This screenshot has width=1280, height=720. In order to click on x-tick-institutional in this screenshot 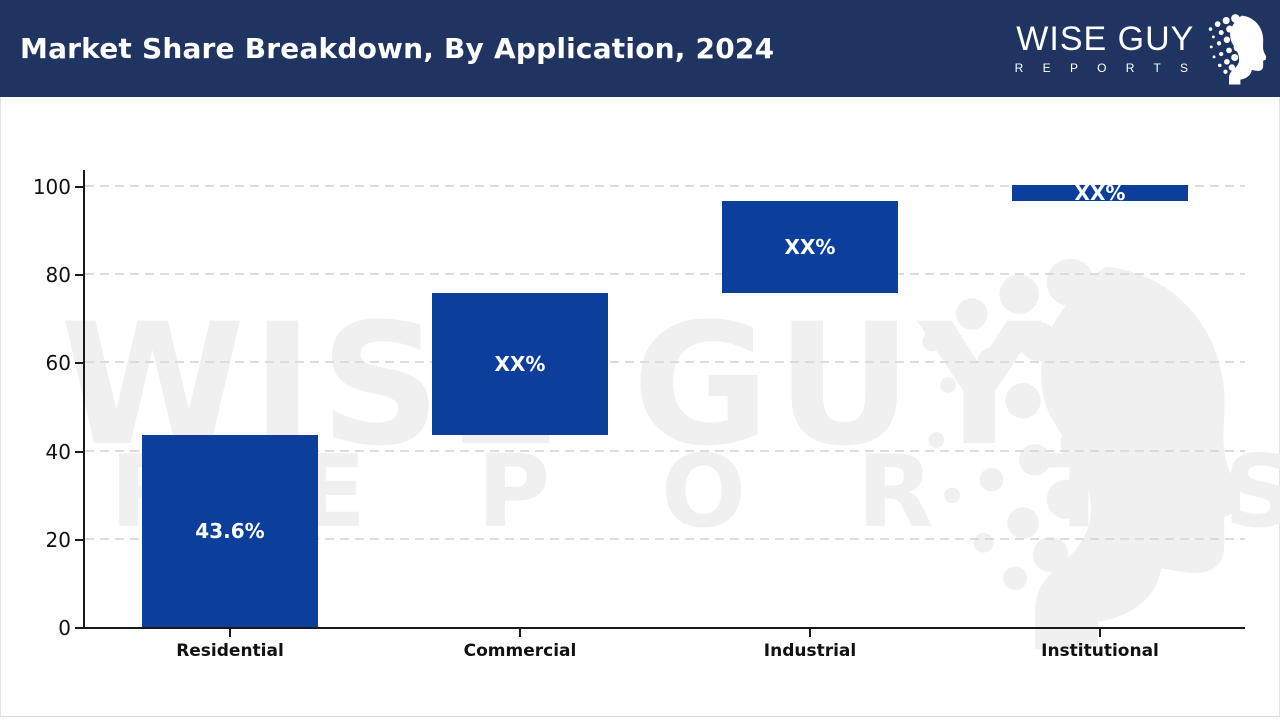, I will do `click(1100, 633)`.